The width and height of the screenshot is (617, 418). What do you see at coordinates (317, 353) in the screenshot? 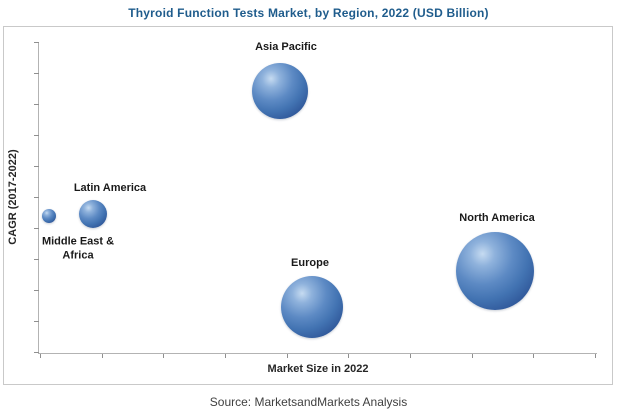
I see `x-axis-line` at bounding box center [317, 353].